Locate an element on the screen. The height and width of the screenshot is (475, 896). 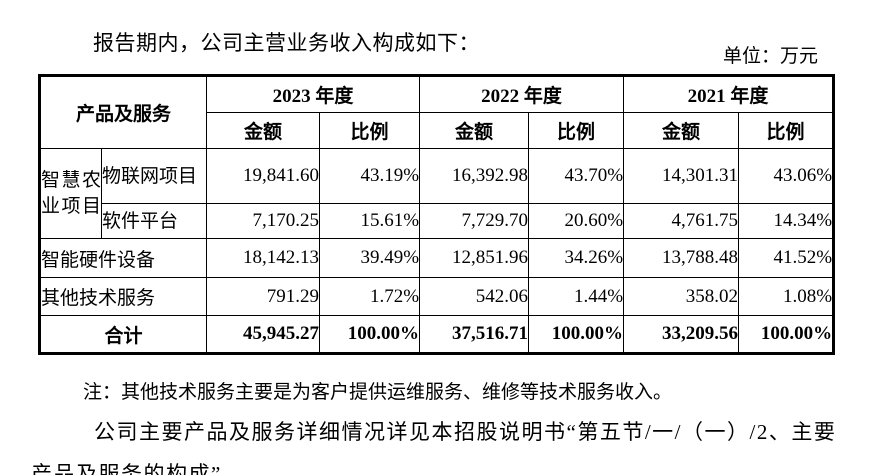
cell-ratio-2021: 100.00% is located at coordinates (786, 334).